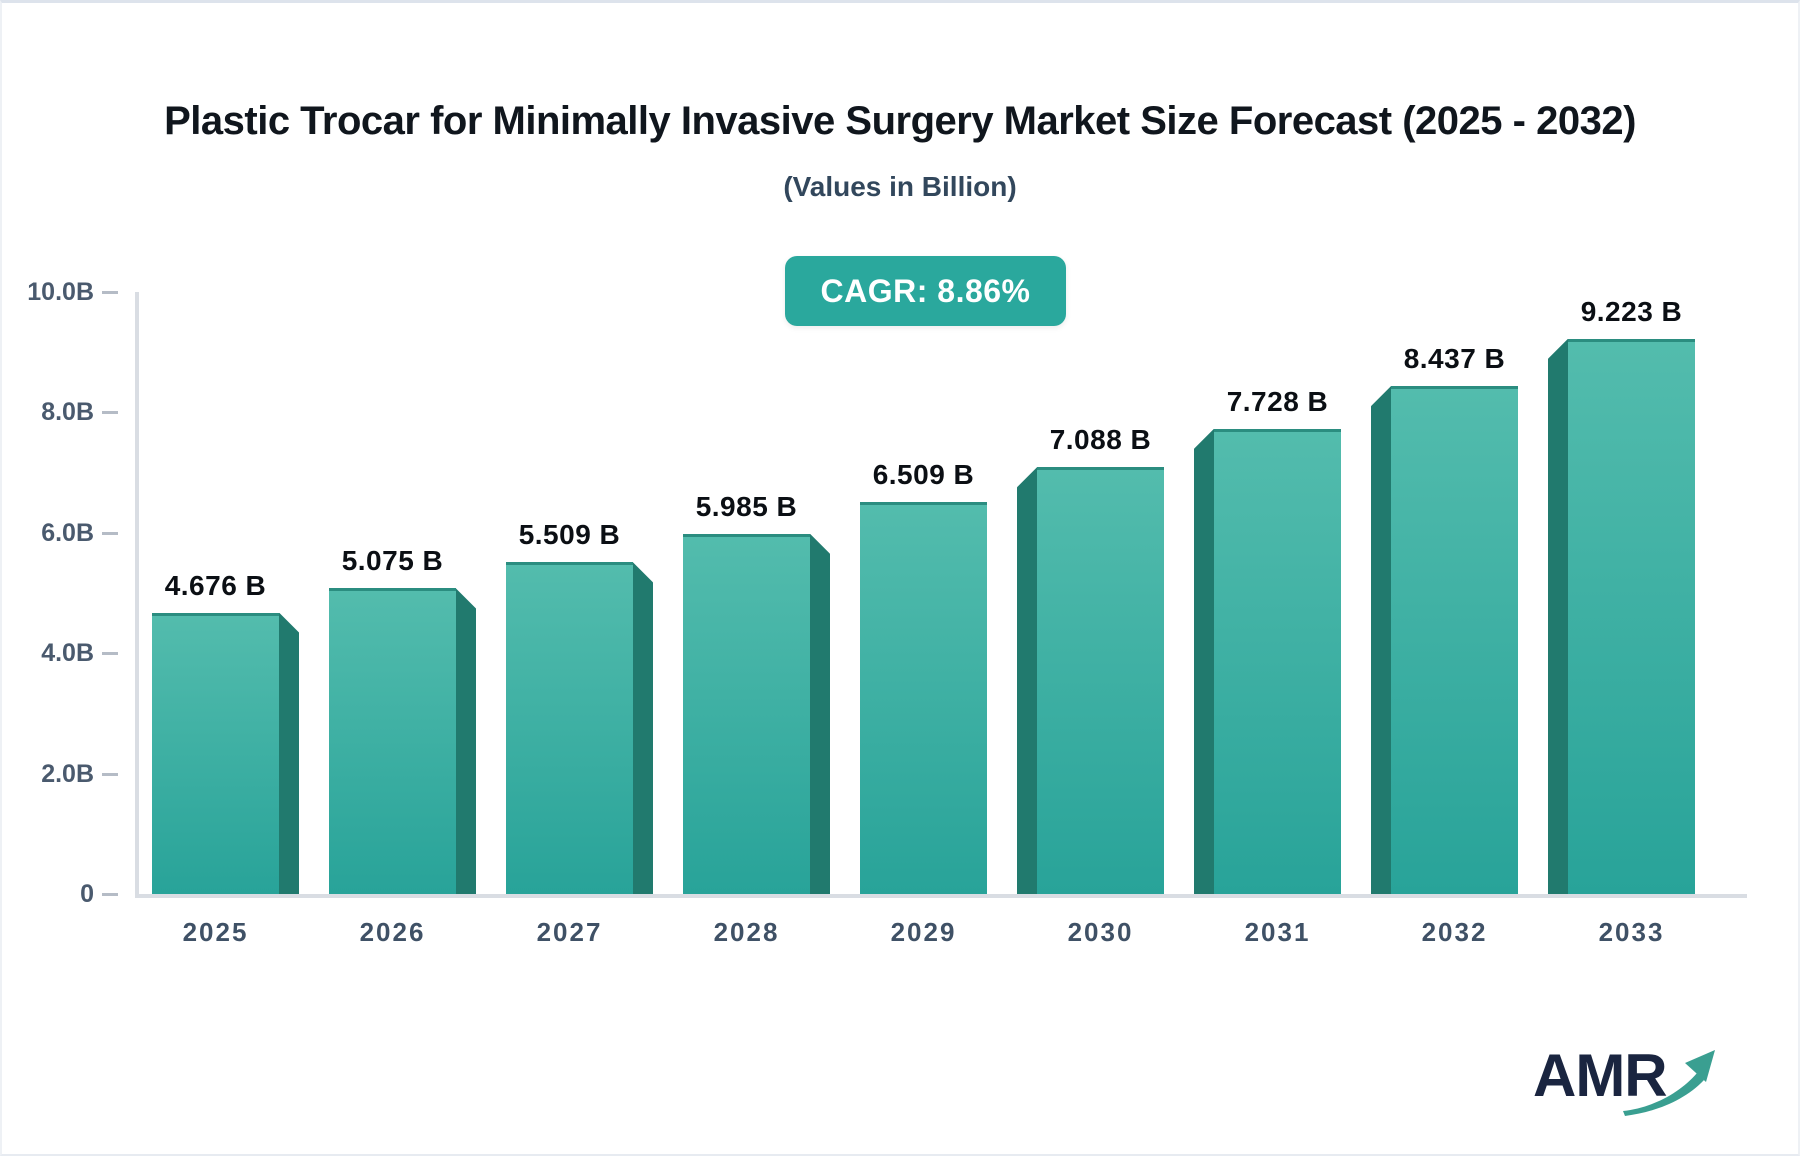 Image resolution: width=1800 pixels, height=1159 pixels. What do you see at coordinates (923, 475) in the screenshot?
I see `bar-value-label: 6.509 B` at bounding box center [923, 475].